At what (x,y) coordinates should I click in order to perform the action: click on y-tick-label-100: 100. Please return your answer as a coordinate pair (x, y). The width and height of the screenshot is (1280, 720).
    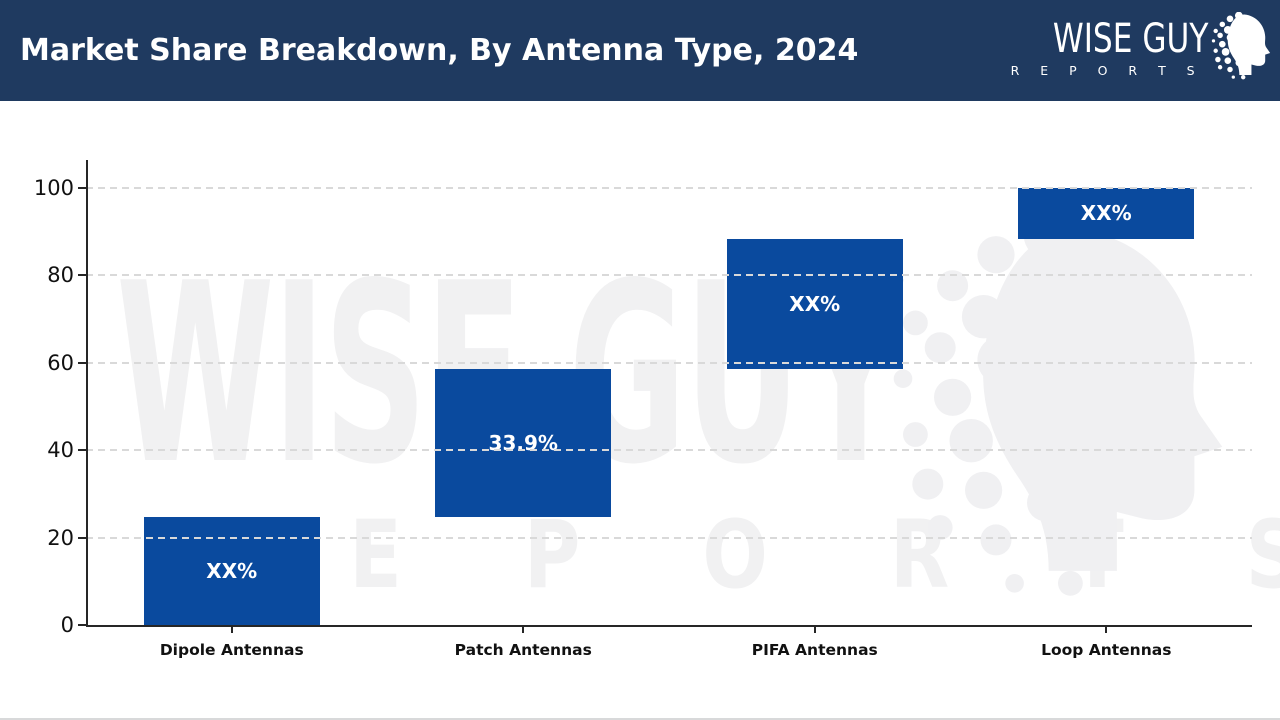
    Looking at the image, I should click on (53, 187).